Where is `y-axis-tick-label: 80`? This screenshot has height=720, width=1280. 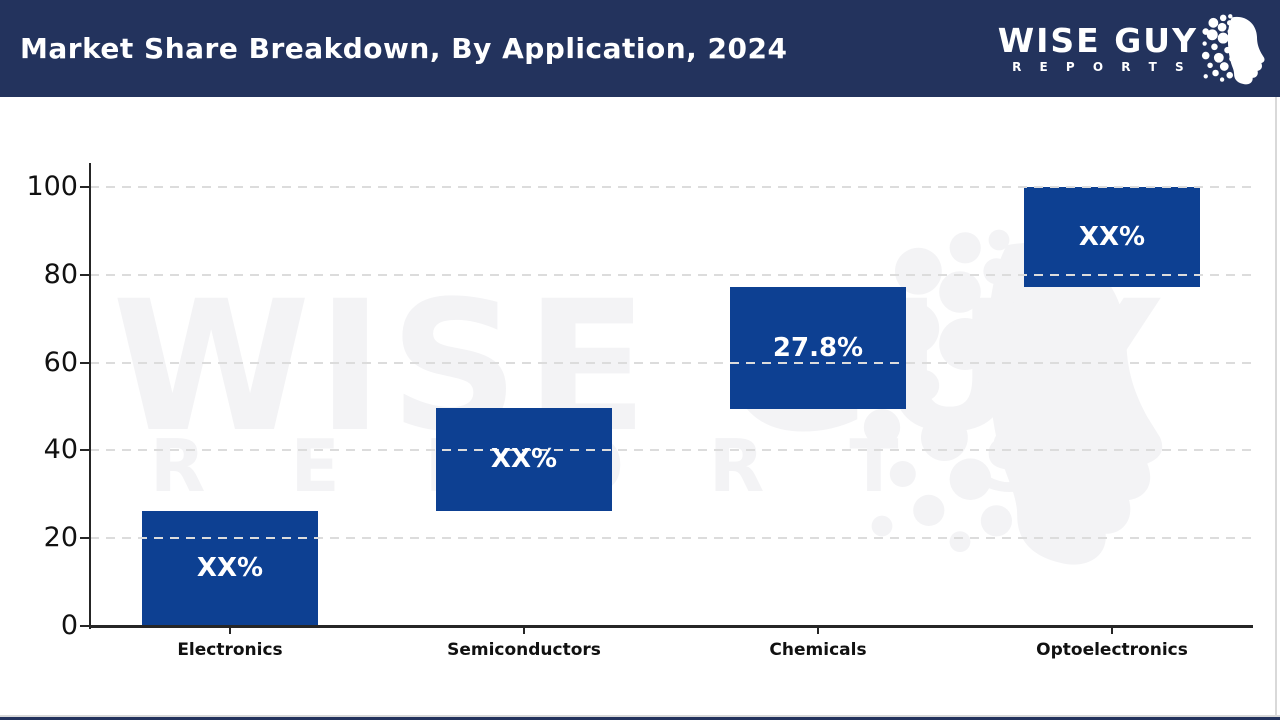
y-axis-tick-label: 80 is located at coordinates (60, 274).